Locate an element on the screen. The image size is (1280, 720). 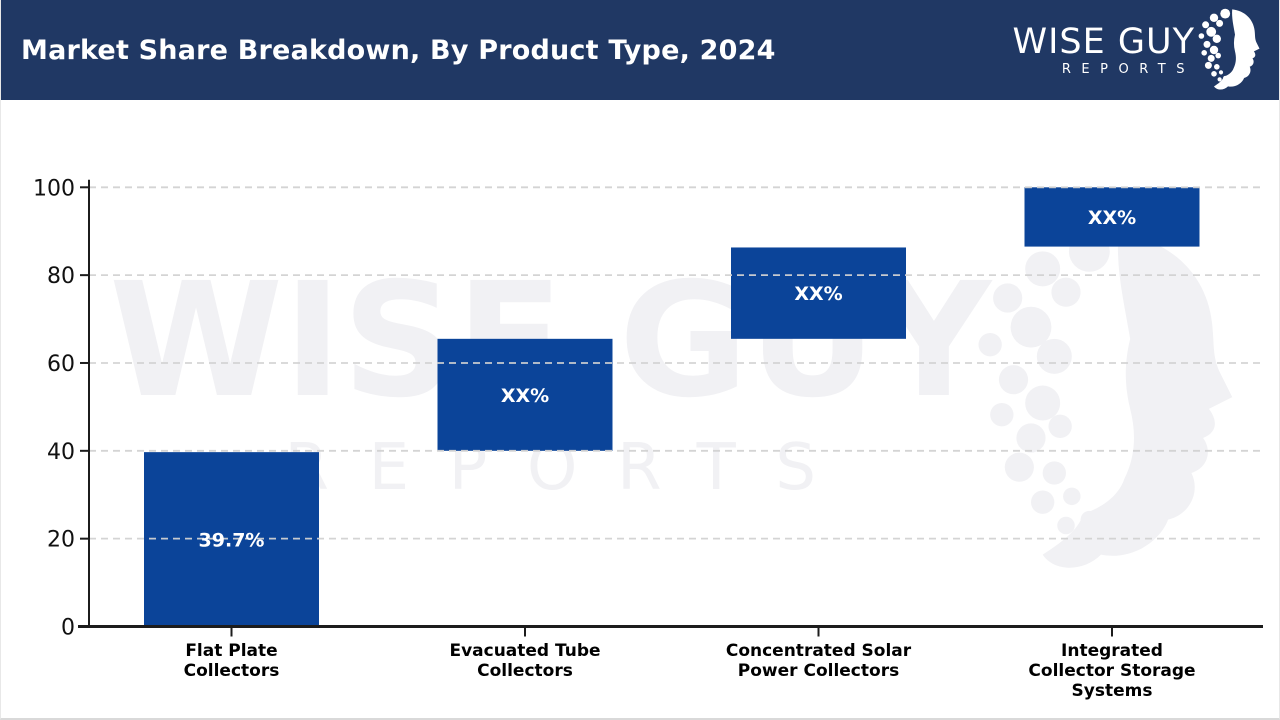
x-tick-label: Integrated Collector Storage Systems is located at coordinates (1111, 671).